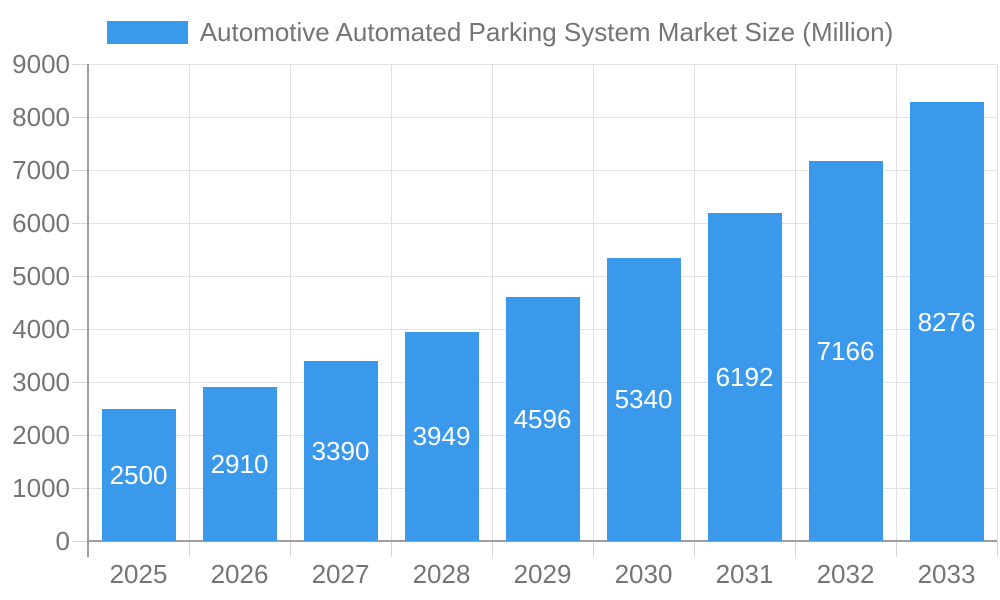  What do you see at coordinates (41, 117) in the screenshot?
I see `y-tick-label: 8000` at bounding box center [41, 117].